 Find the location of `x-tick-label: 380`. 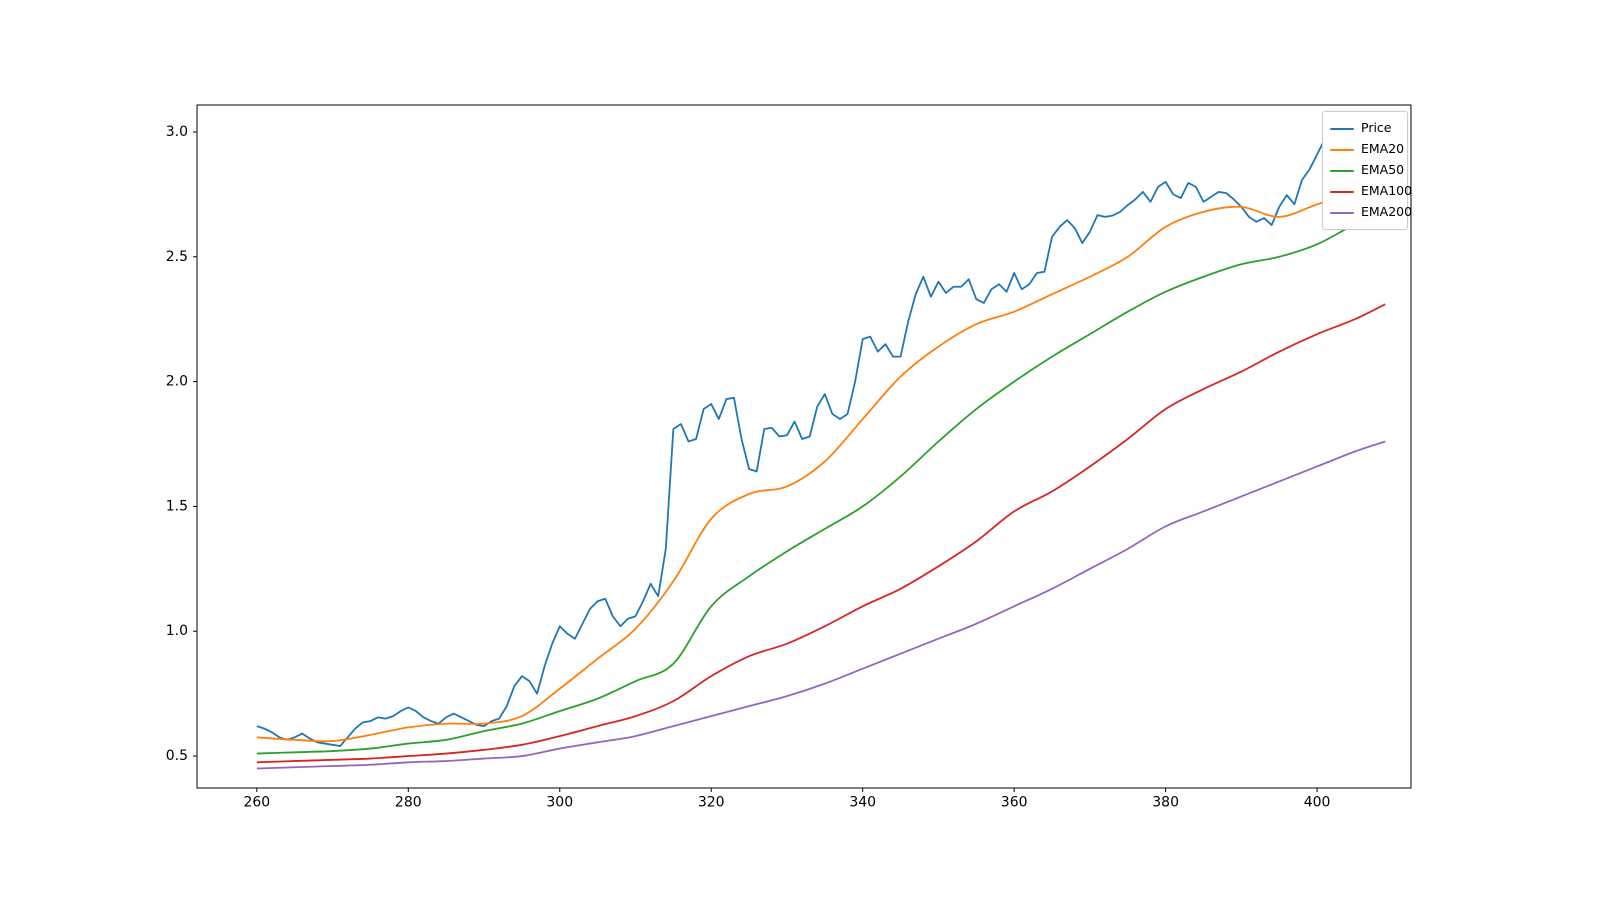

x-tick-label: 380 is located at coordinates (1165, 803).